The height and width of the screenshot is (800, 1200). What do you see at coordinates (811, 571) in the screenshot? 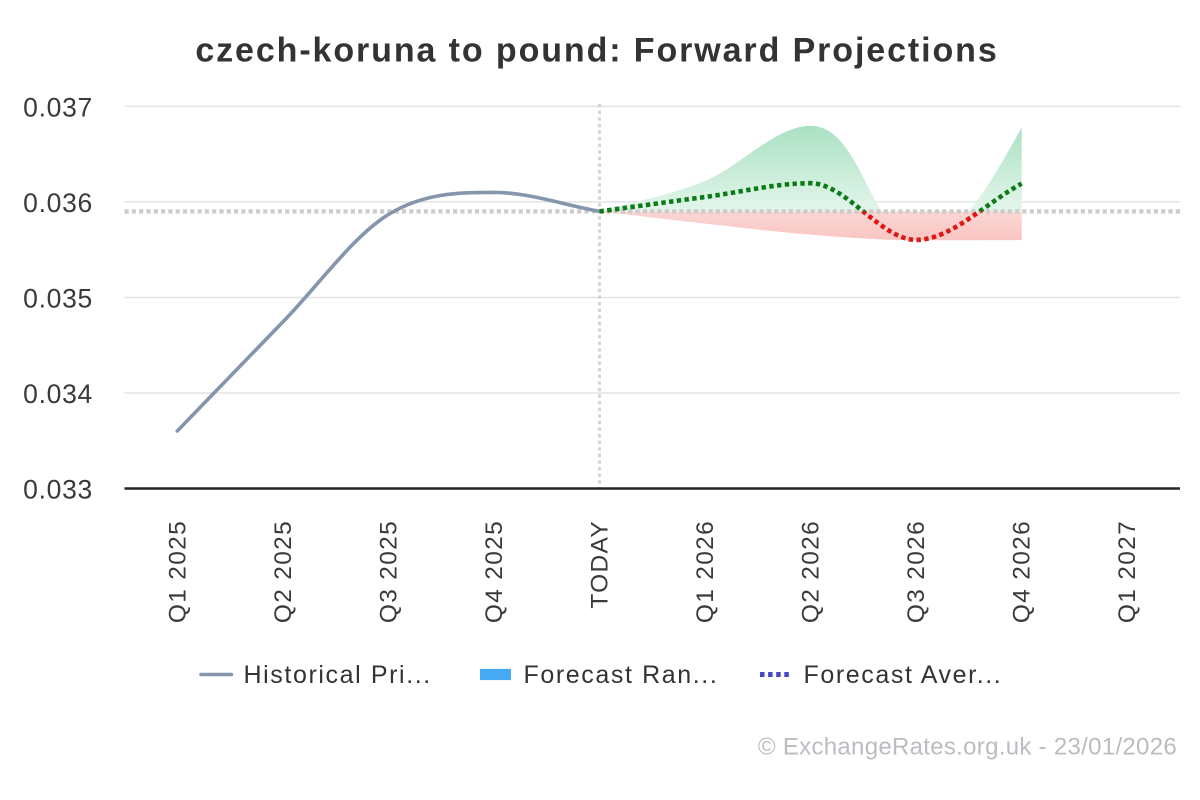
I see `svg-text: Q2 2026` at bounding box center [811, 571].